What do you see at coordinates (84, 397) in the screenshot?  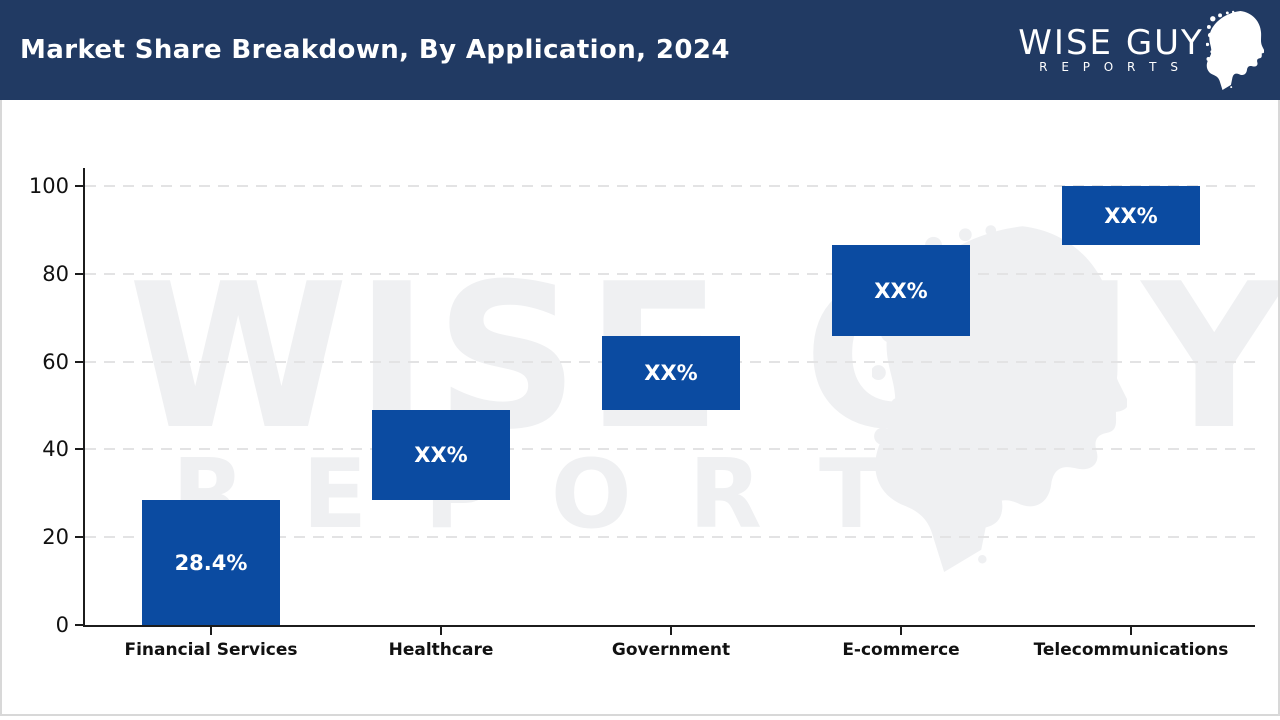 I see `y-axis` at bounding box center [84, 397].